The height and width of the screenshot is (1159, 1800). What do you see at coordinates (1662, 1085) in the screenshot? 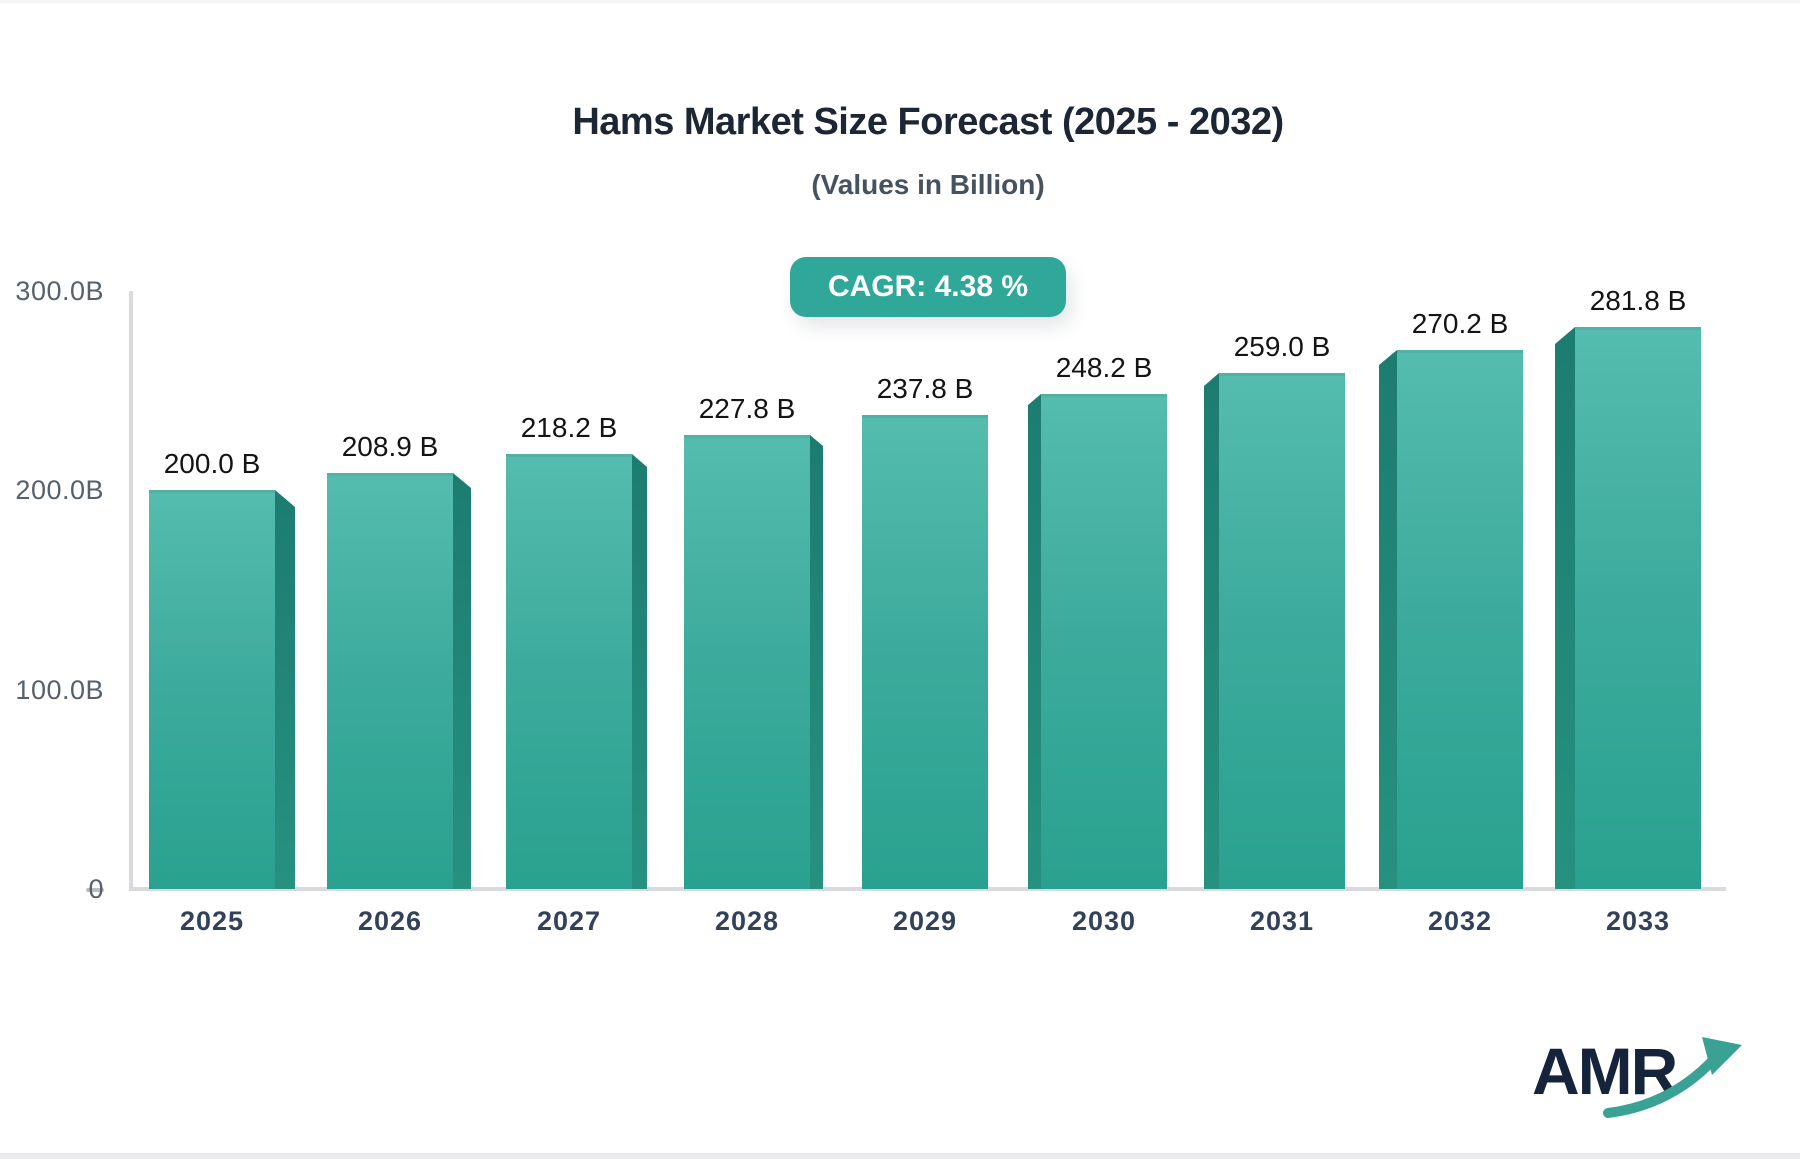
I see `growth-arrow-shaft` at bounding box center [1662, 1085].